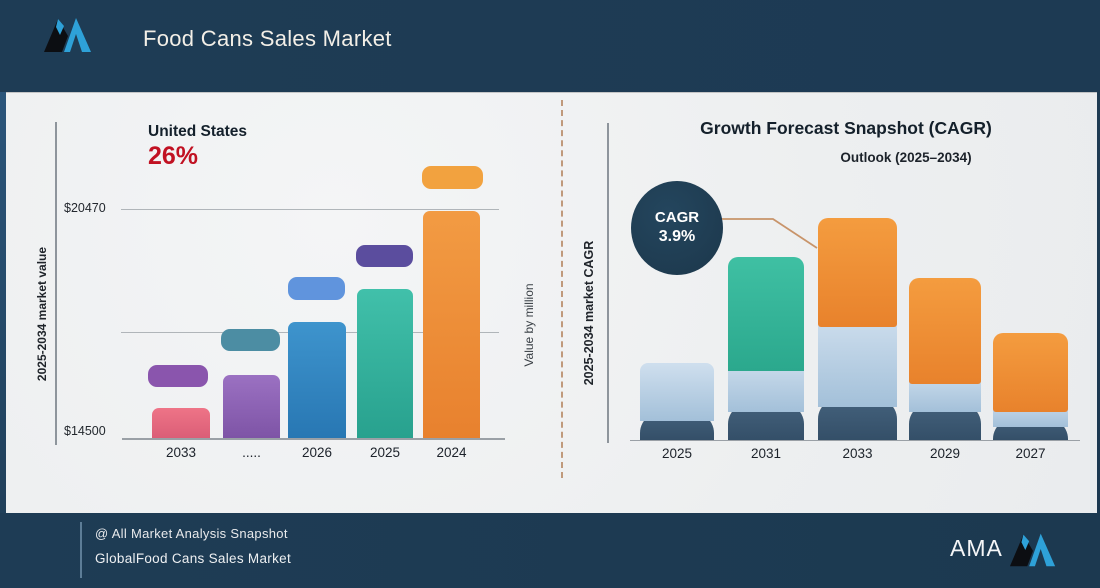  What do you see at coordinates (855, 440) in the screenshot?
I see `right-x-axis` at bounding box center [855, 440].